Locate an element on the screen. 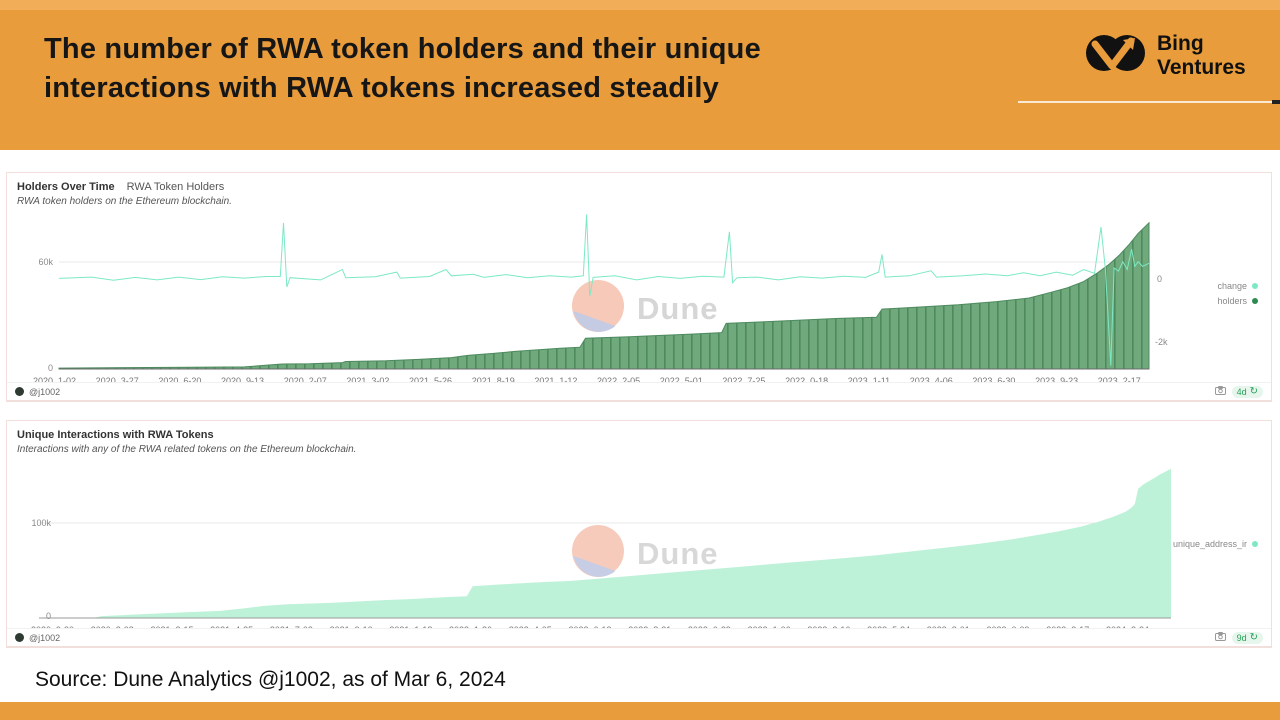 Image resolution: width=1280 pixels, height=720 pixels. x-tick: 2020..9-13 is located at coordinates (243, 381).